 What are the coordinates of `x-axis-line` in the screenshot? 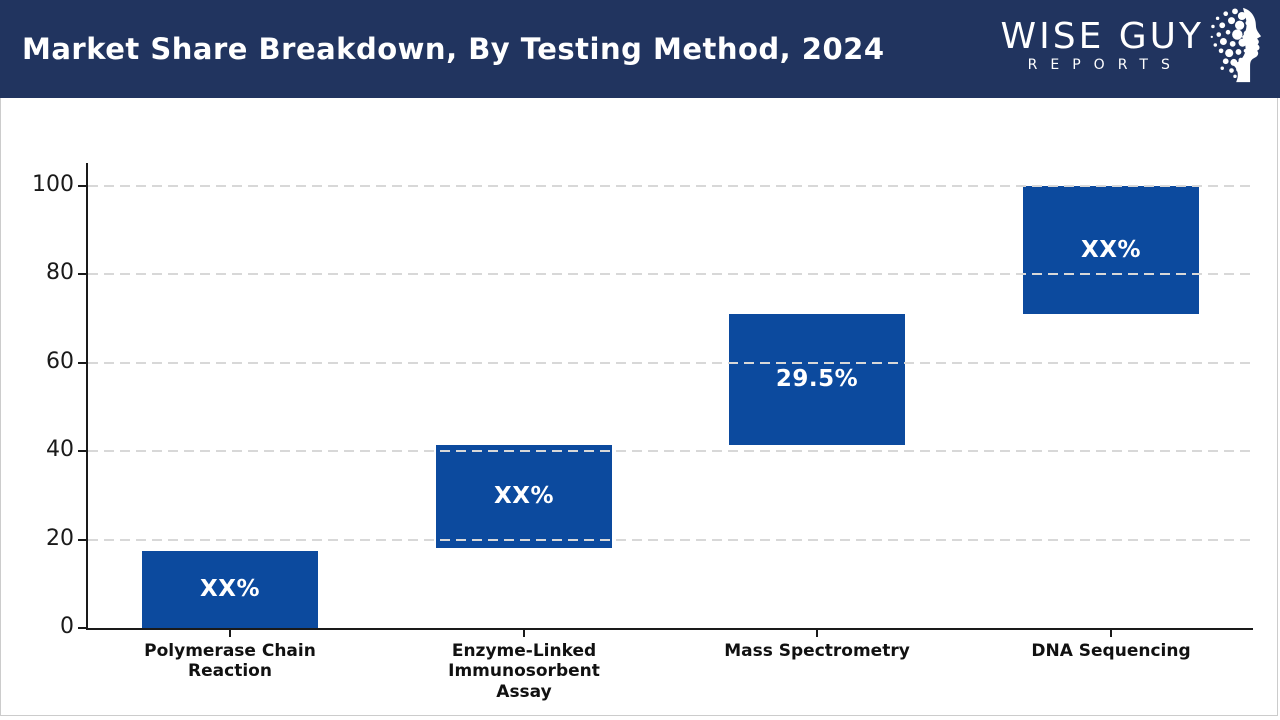 It's located at (669, 629).